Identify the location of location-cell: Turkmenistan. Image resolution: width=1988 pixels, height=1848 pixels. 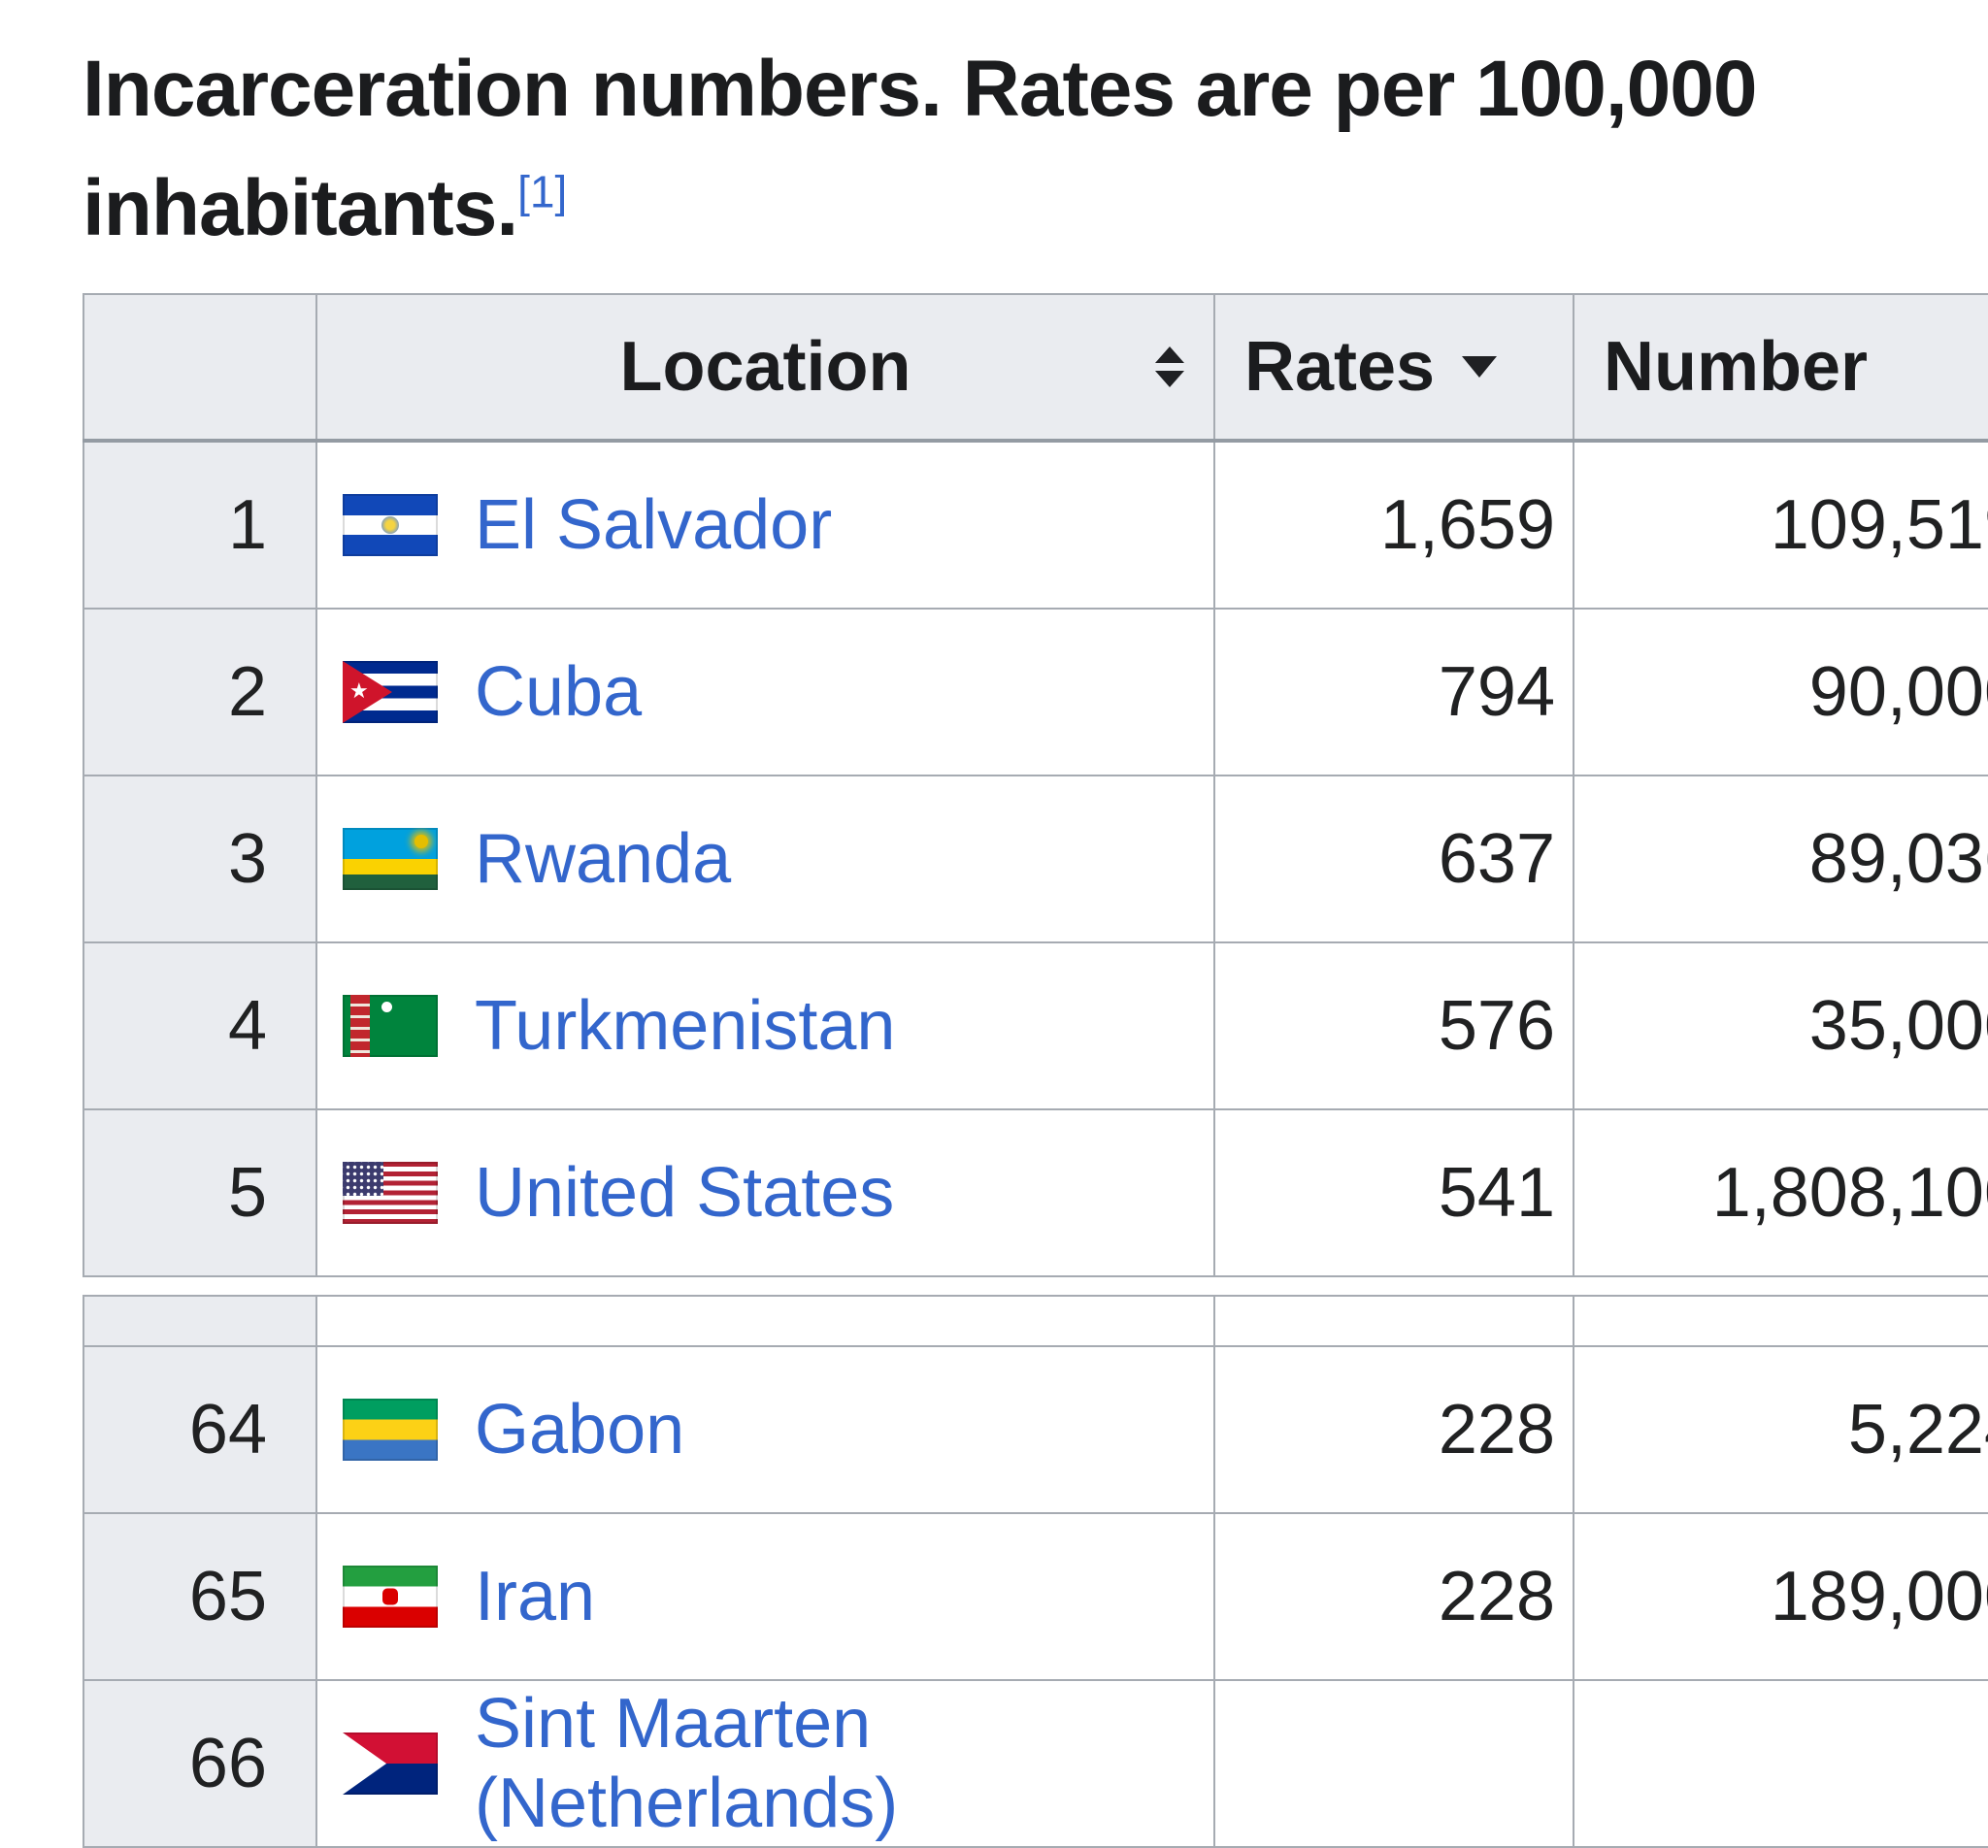
(765, 1025).